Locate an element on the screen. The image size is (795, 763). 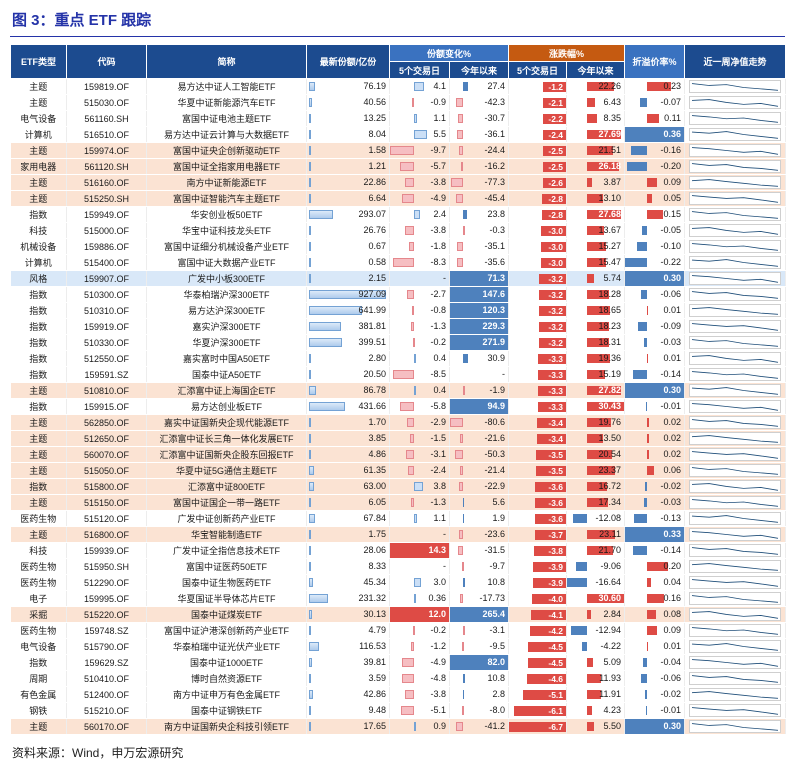
shares-value: 67.84 is located at coordinates (374, 518).